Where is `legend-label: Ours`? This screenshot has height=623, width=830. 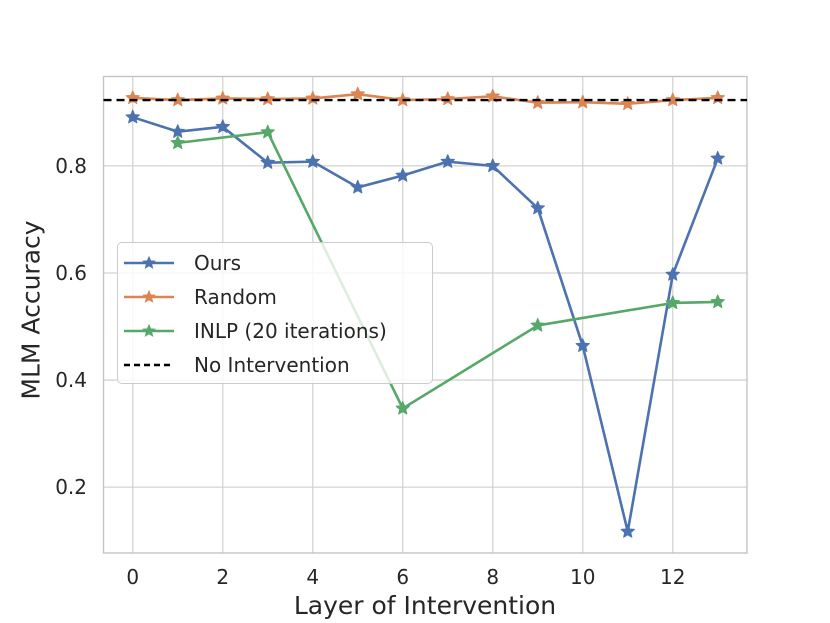
legend-label: Ours is located at coordinates (218, 263).